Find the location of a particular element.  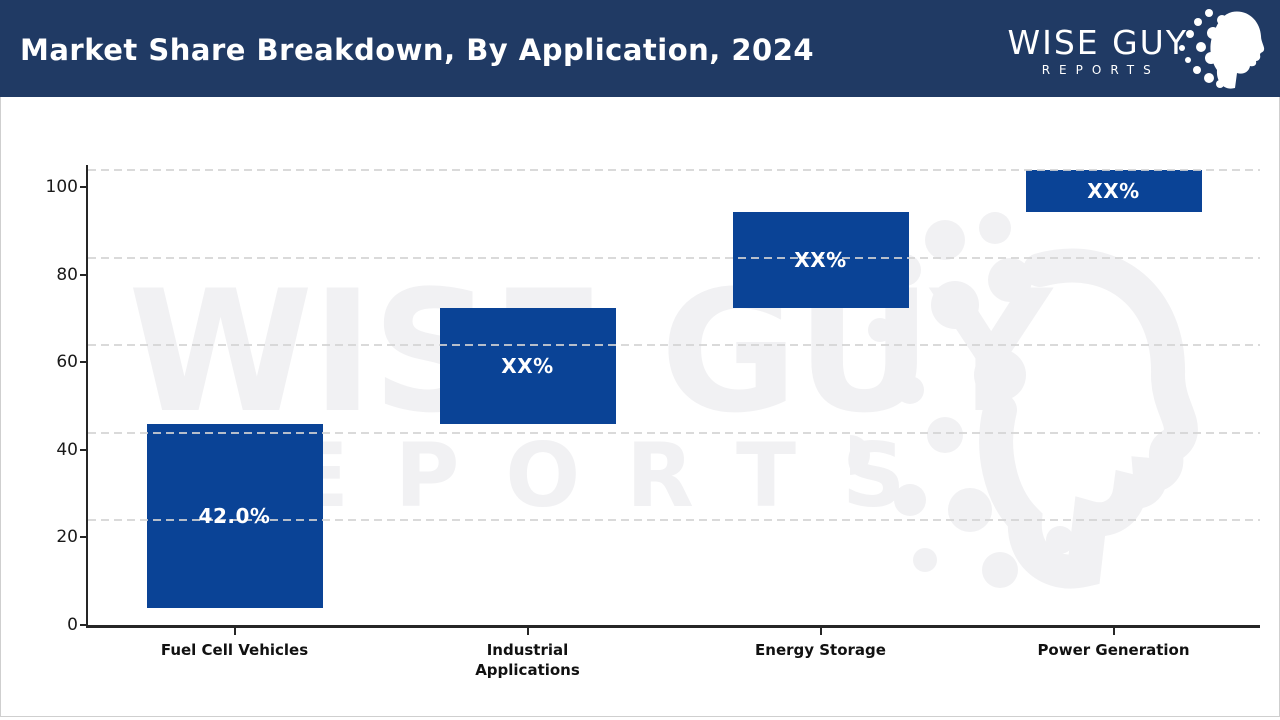

y-tick-label: 100 is located at coordinates (61, 187).